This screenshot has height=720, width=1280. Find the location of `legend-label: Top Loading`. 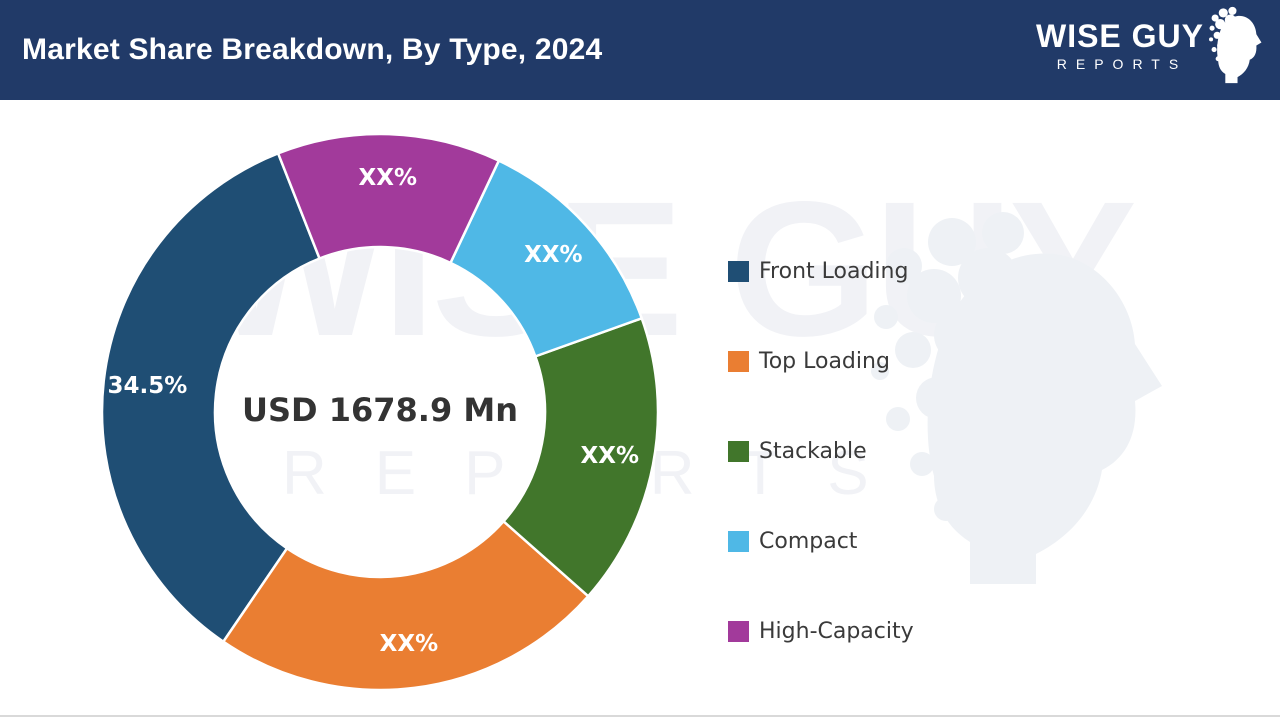

legend-label: Top Loading is located at coordinates (824, 361).